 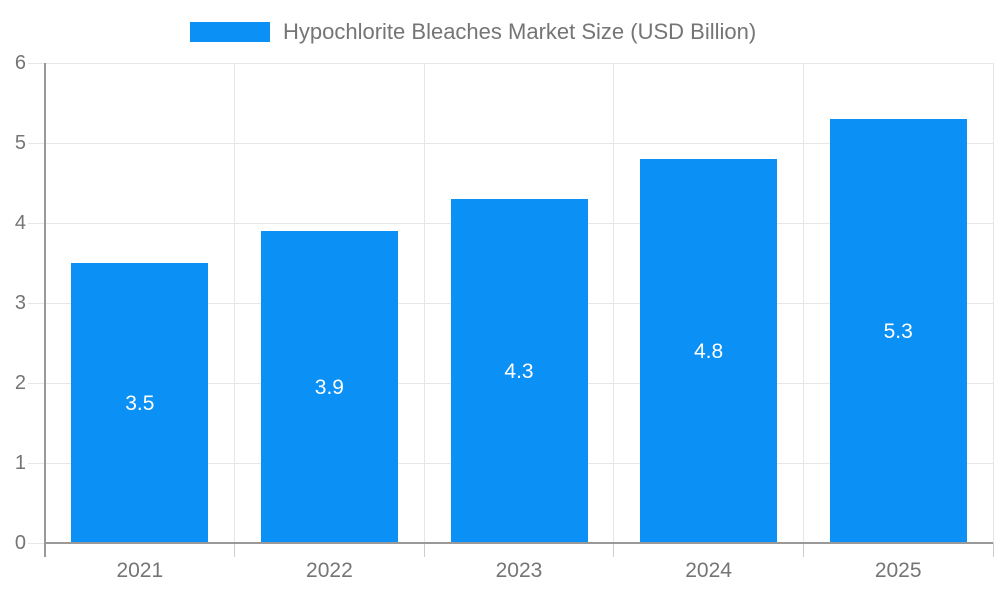 I want to click on x-axis-label: 2023, so click(x=519, y=570).